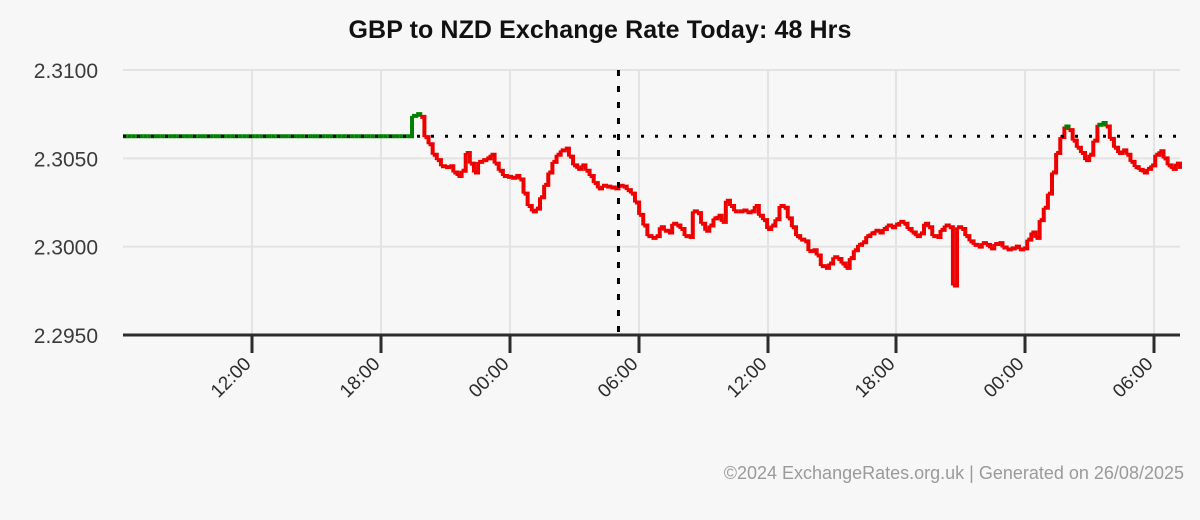  What do you see at coordinates (360, 378) in the screenshot?
I see `x-axis-tick-label: 18:00` at bounding box center [360, 378].